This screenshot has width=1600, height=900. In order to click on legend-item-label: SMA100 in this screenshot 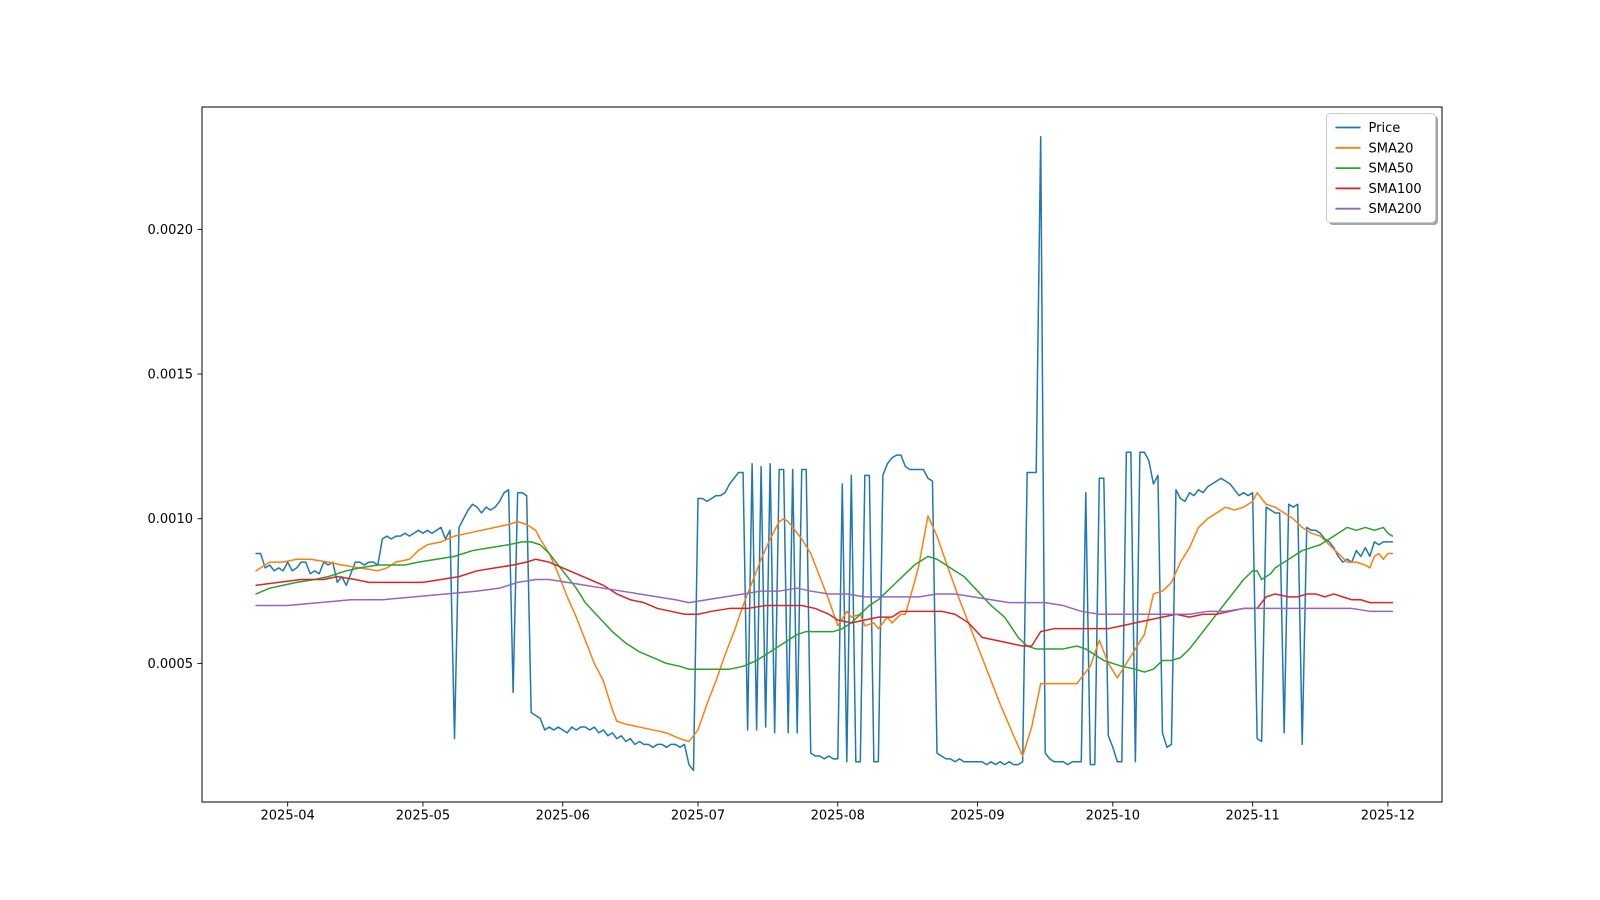, I will do `click(1395, 189)`.